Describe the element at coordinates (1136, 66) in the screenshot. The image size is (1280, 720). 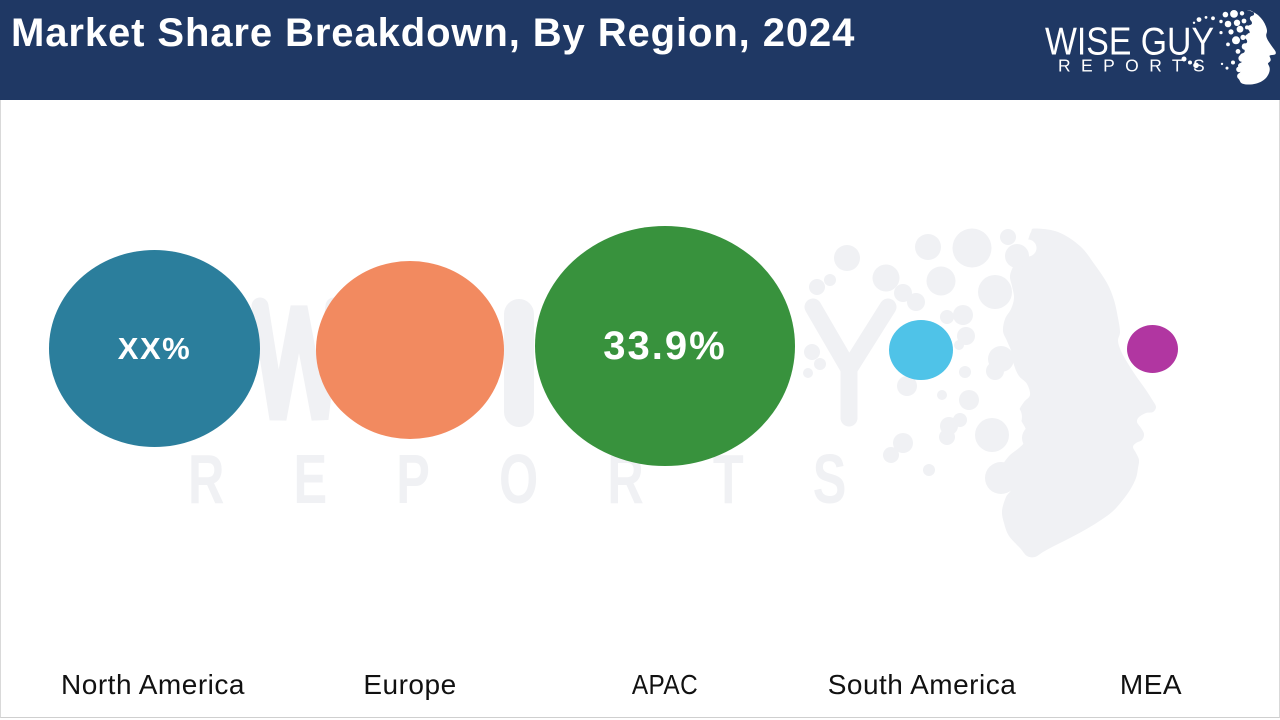
I see `svg-text: REPORTS` at that location.